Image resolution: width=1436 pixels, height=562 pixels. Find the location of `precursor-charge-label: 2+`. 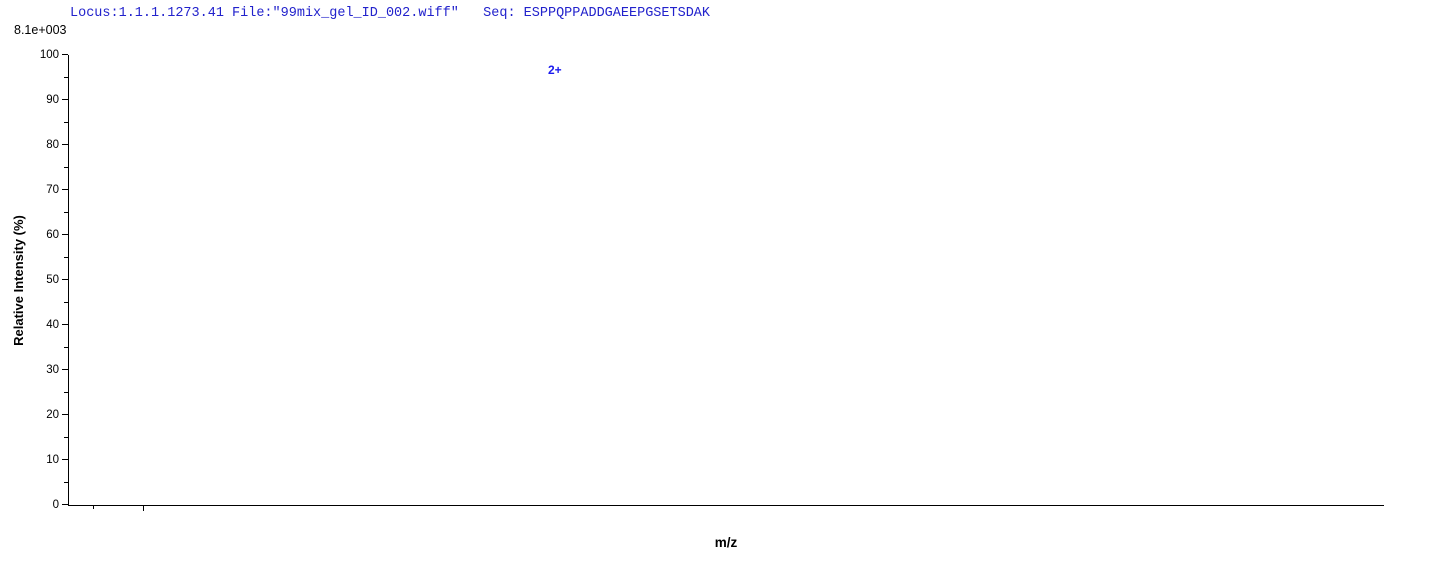

precursor-charge-label: 2+ is located at coordinates (555, 70).